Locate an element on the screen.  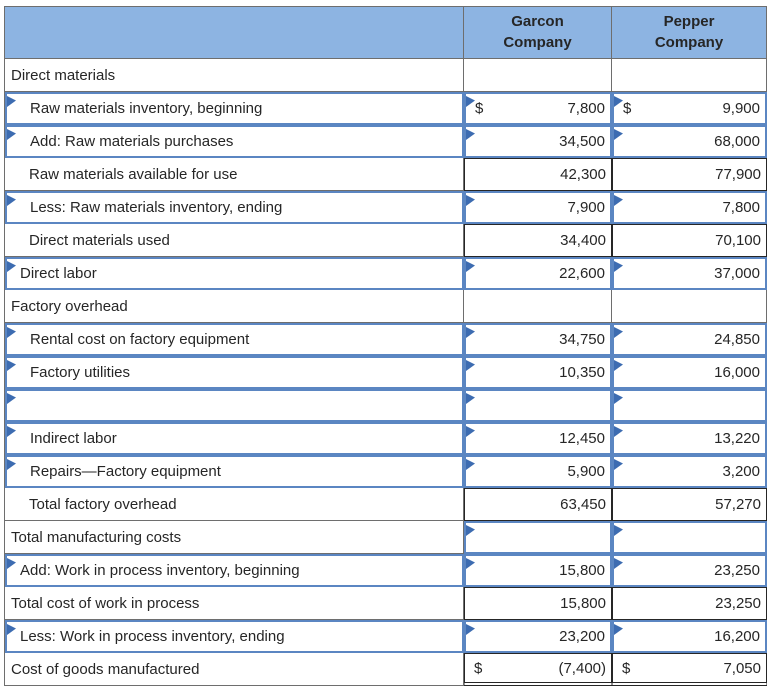
garcon-input-cell: 12,450 is located at coordinates (538, 438).